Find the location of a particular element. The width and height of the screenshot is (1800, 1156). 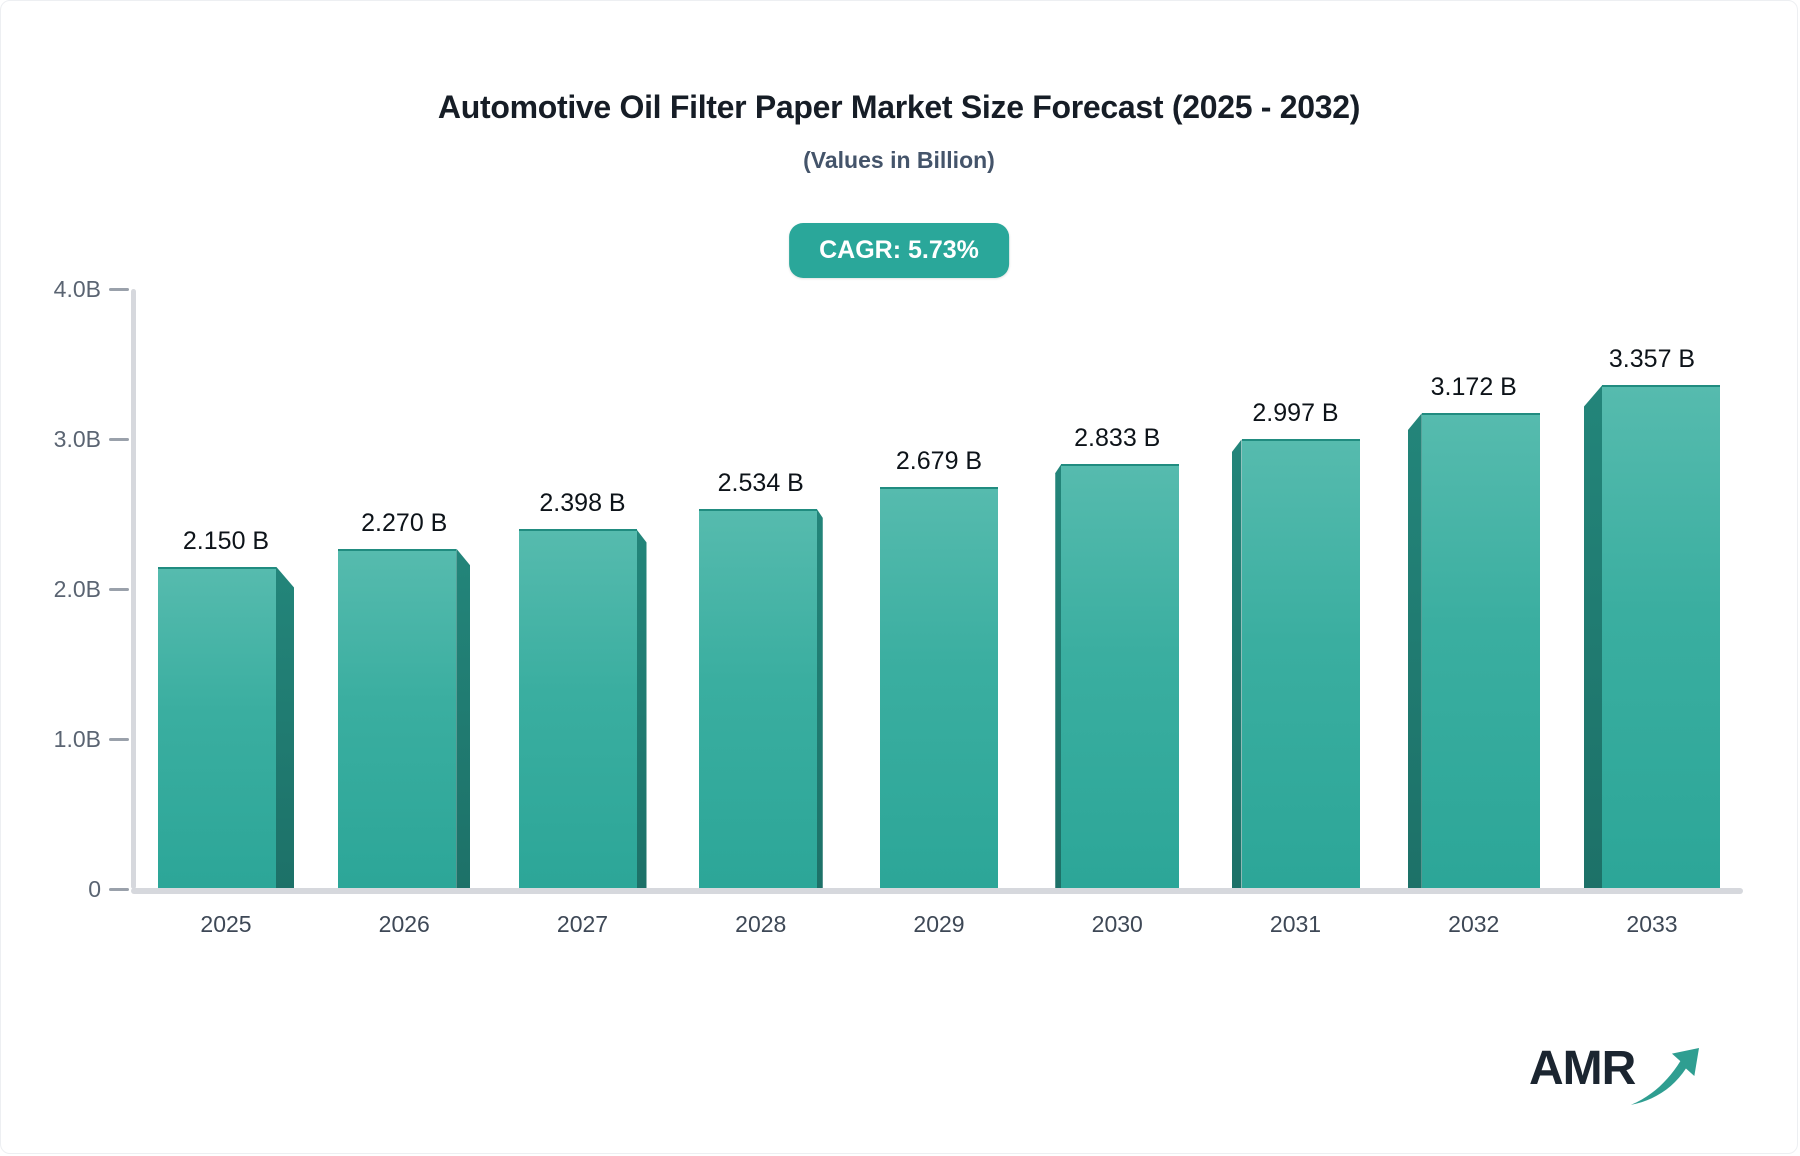

x-tick-label: 2028 is located at coordinates (761, 924).